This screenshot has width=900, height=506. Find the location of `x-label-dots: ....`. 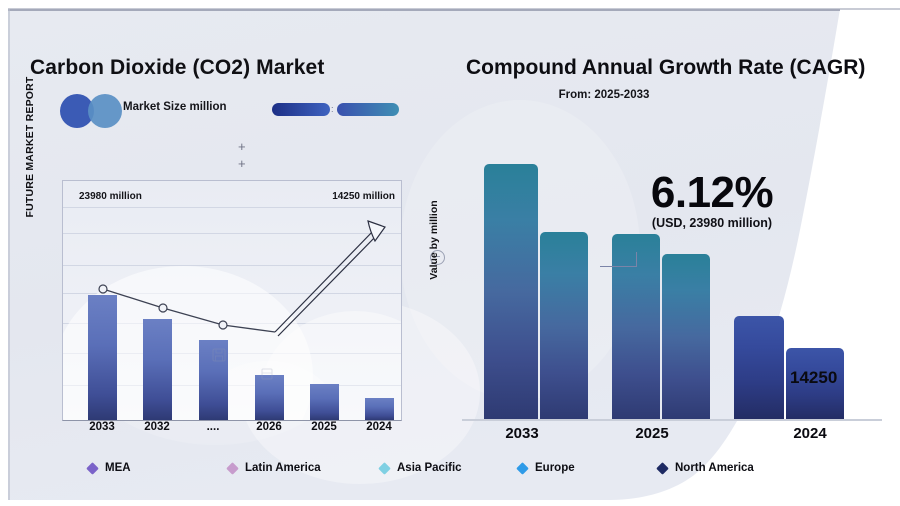

x-label-dots: .... is located at coordinates (213, 427).